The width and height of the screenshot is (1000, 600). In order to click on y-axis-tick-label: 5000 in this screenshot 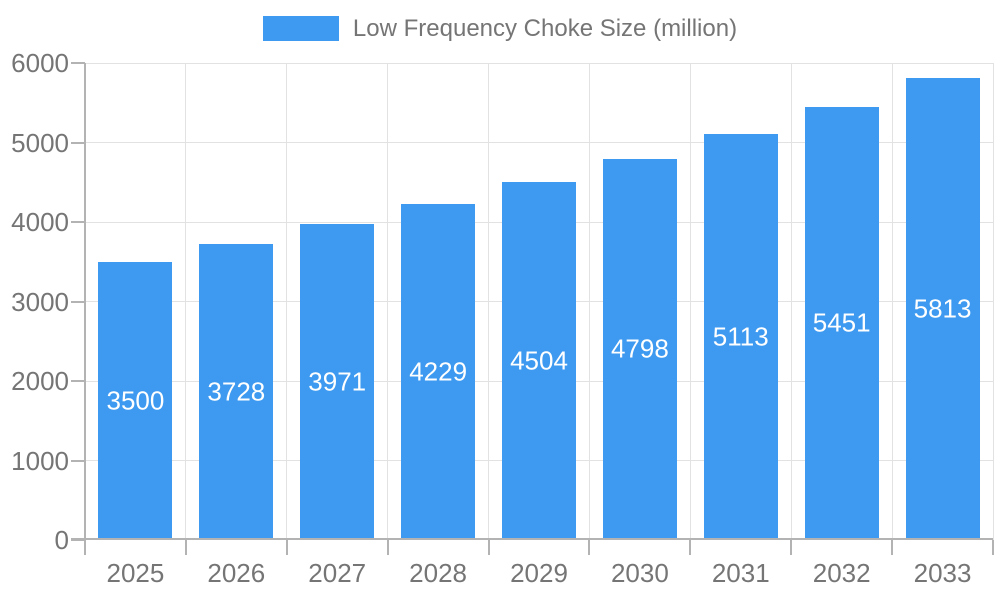, I will do `click(40, 142)`.